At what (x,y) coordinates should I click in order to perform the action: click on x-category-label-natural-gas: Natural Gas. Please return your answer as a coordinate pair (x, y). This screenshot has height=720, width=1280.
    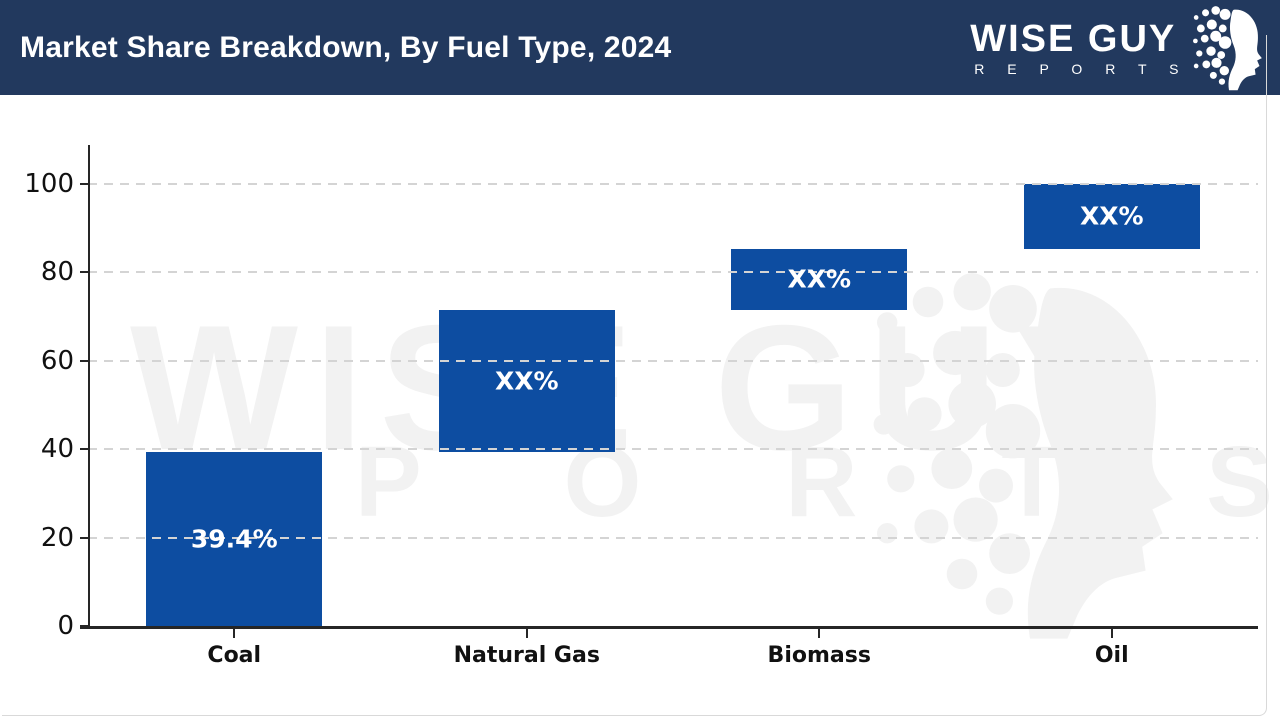
    Looking at the image, I should click on (526, 655).